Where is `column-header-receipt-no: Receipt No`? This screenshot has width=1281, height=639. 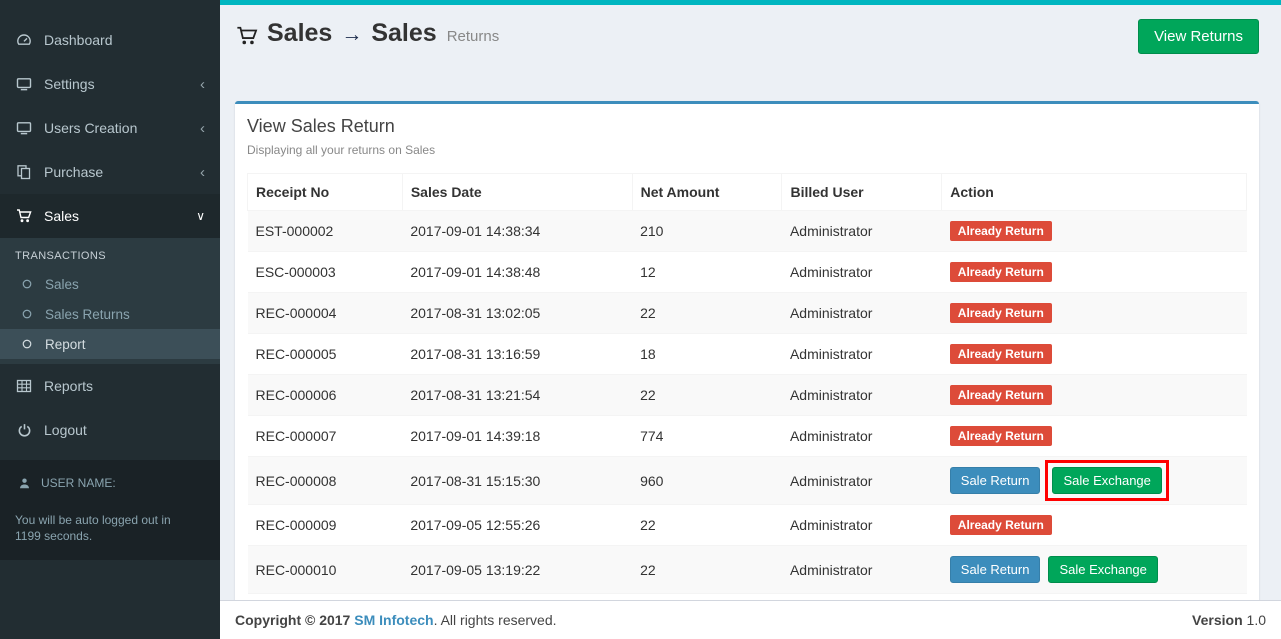 column-header-receipt-no: Receipt No is located at coordinates (325, 192).